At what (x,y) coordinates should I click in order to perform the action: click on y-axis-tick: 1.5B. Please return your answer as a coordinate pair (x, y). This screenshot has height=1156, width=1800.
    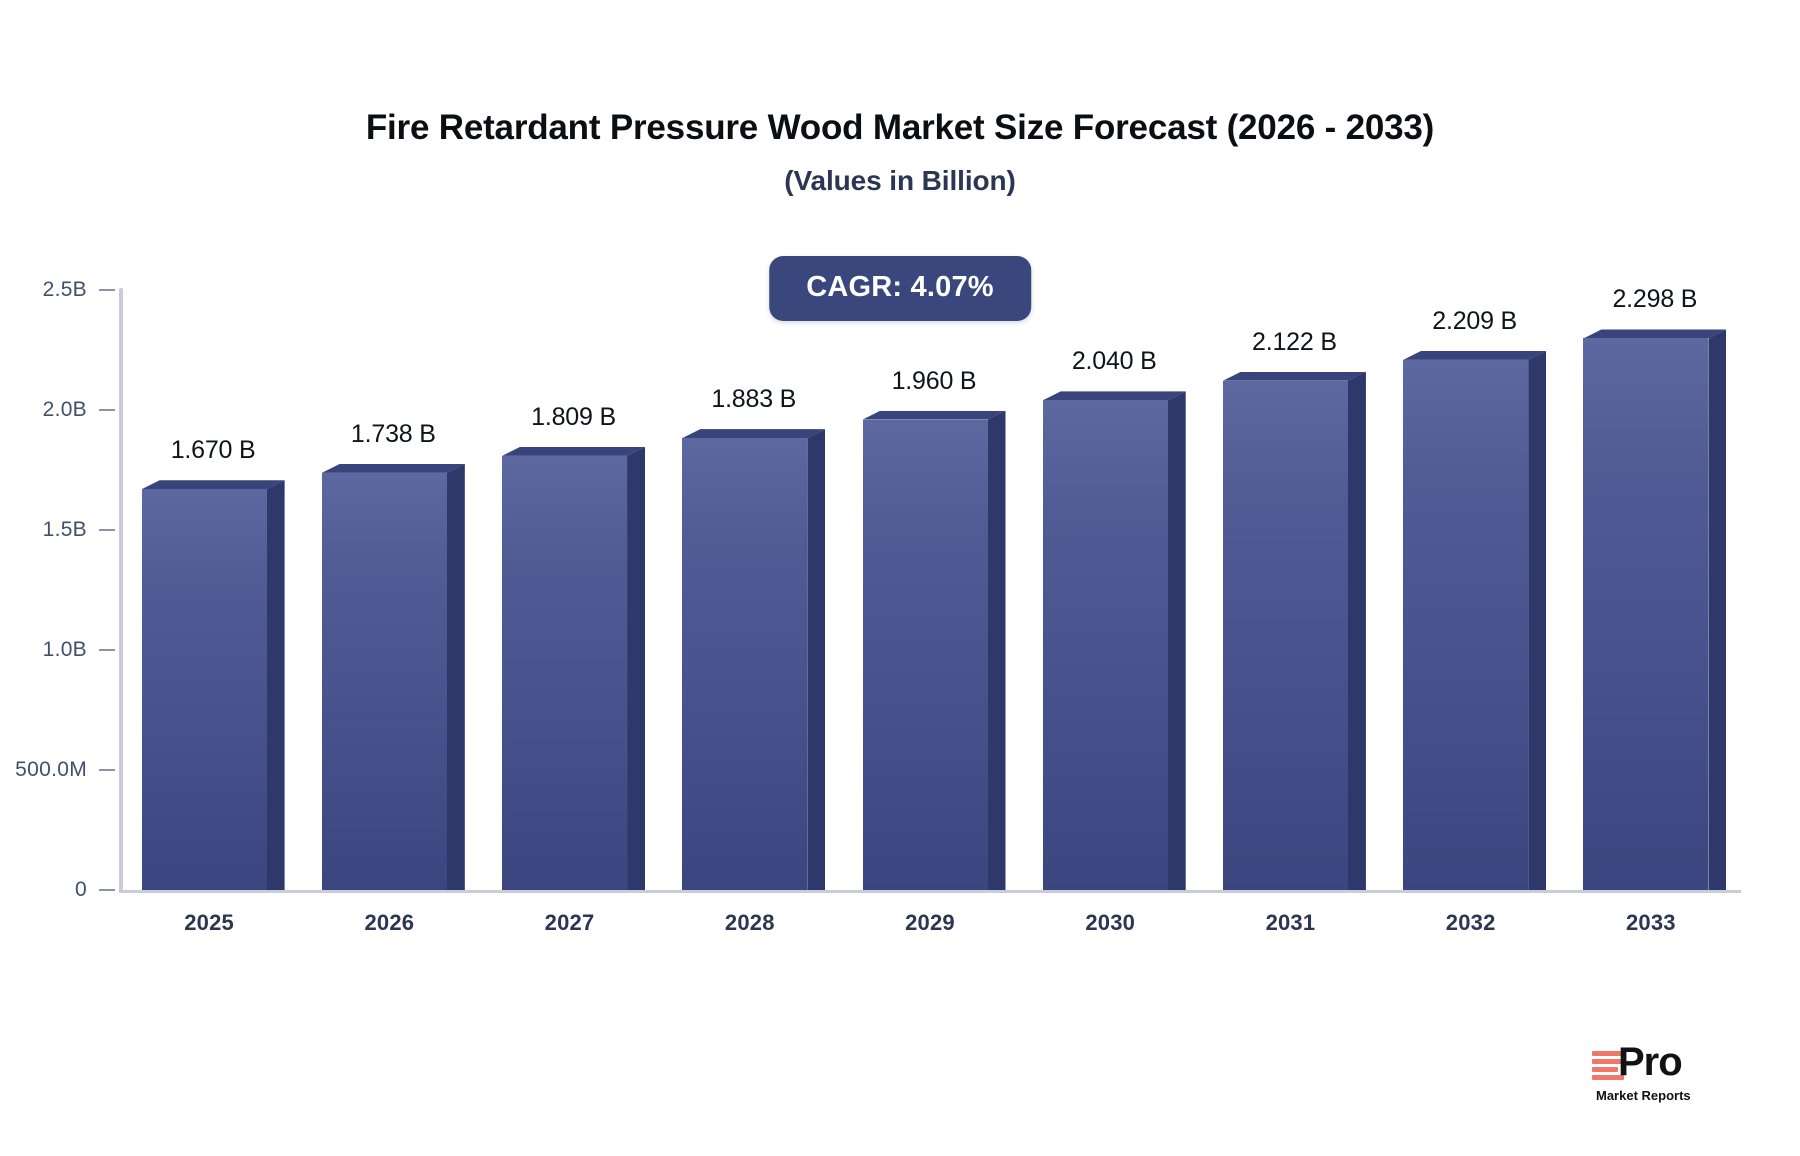
    Looking at the image, I should click on (57, 529).